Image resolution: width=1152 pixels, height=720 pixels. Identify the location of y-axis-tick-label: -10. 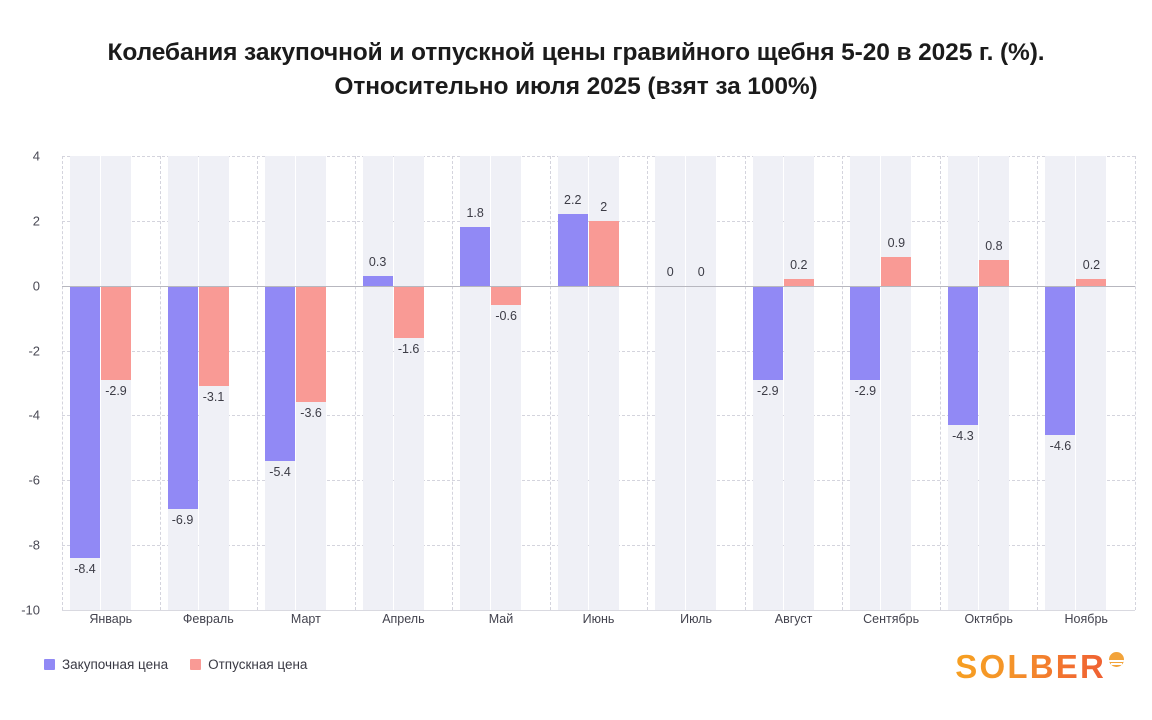
(30, 610).